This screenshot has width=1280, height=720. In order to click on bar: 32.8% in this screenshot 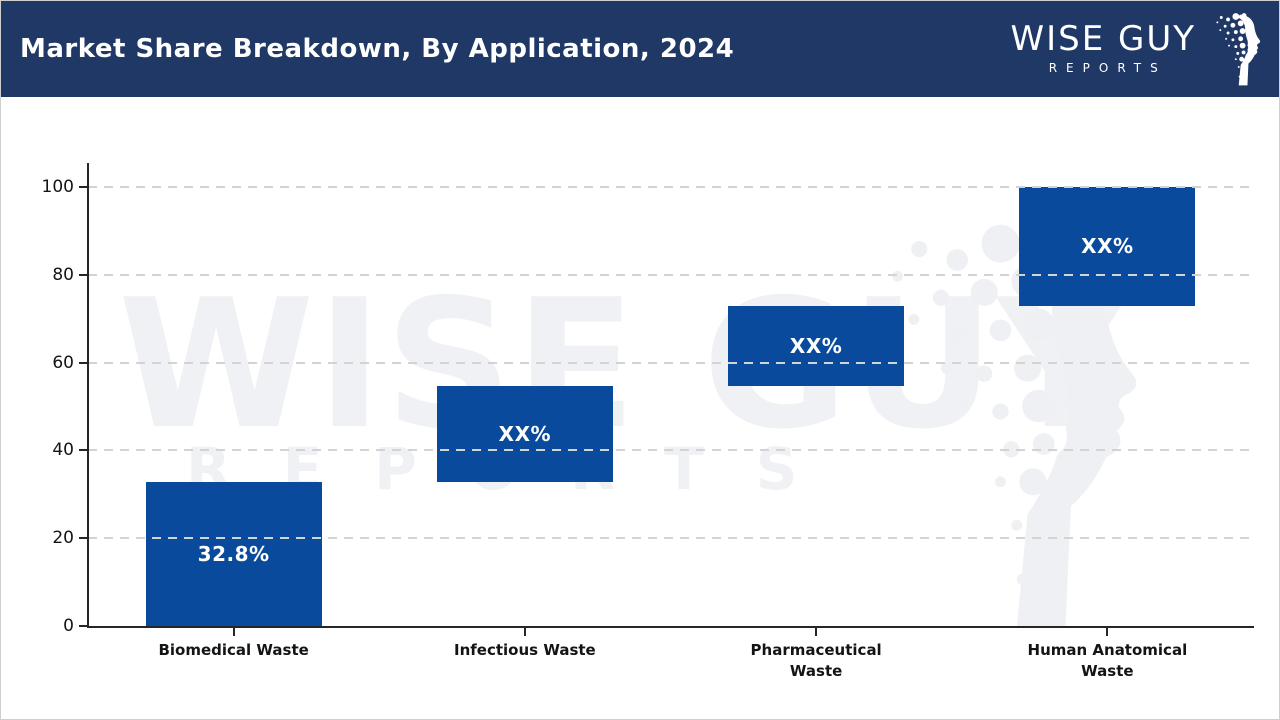, I will do `click(233, 554)`.